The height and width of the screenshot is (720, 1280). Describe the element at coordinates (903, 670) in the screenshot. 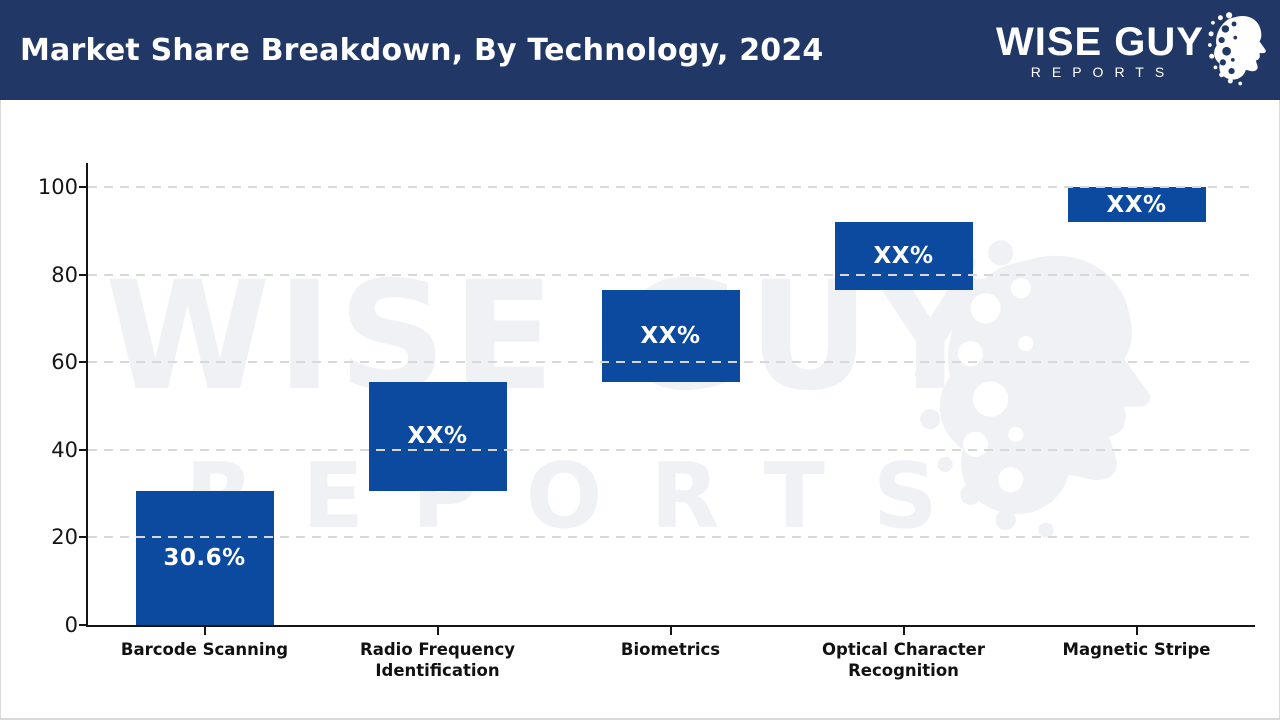

I see `category-label-line: Recognition` at that location.